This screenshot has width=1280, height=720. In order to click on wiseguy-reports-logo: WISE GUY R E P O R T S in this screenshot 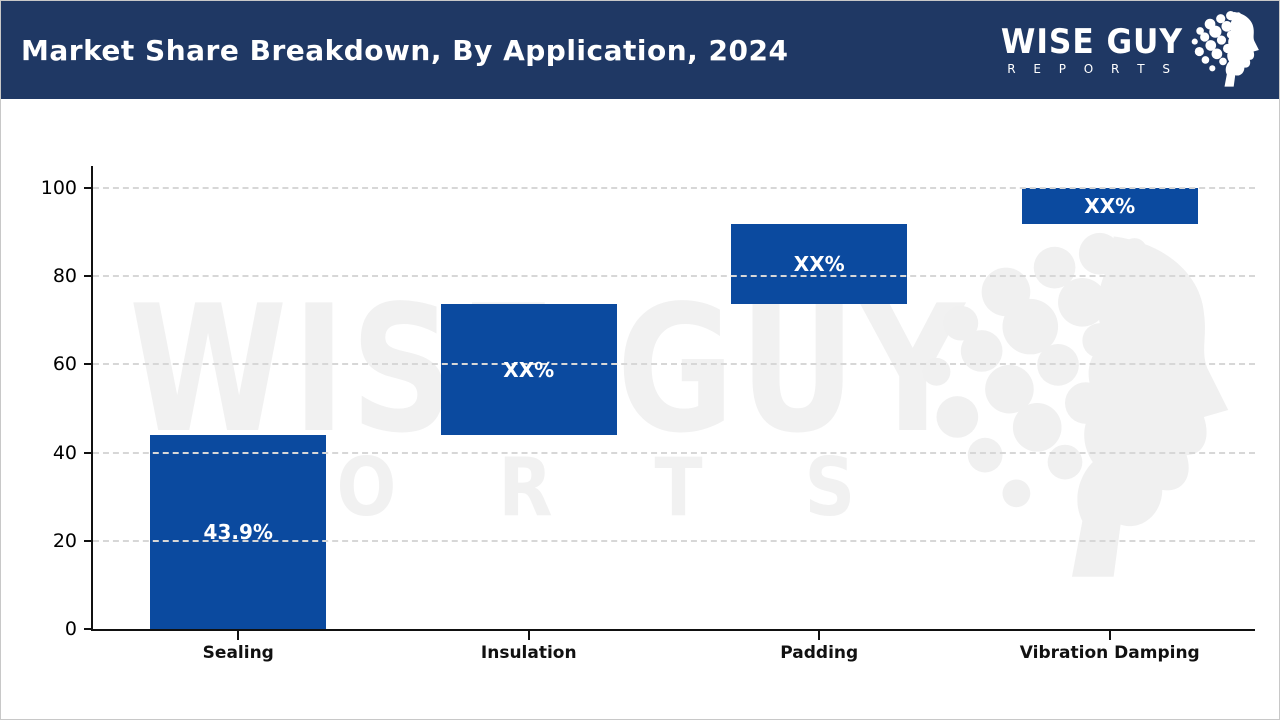, I will do `click(1129, 50)`.